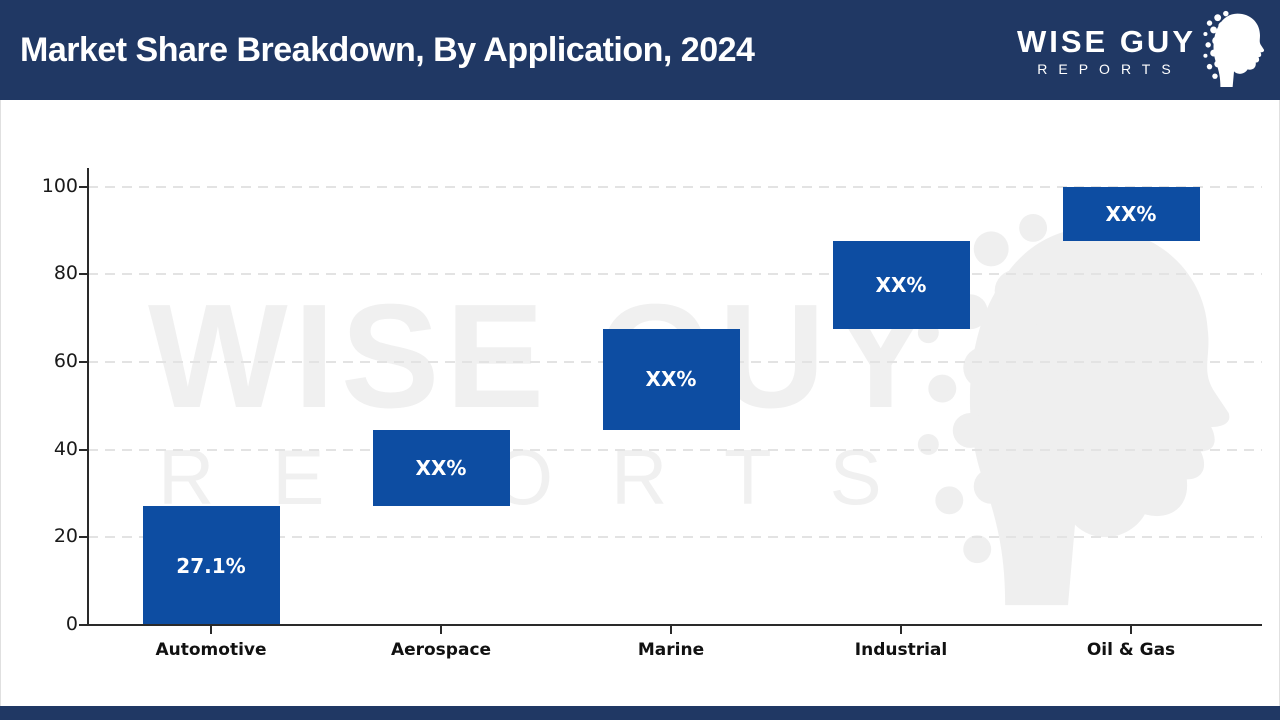  Describe the element at coordinates (1131, 650) in the screenshot. I see `x-category-label: Oil & Gas` at that location.